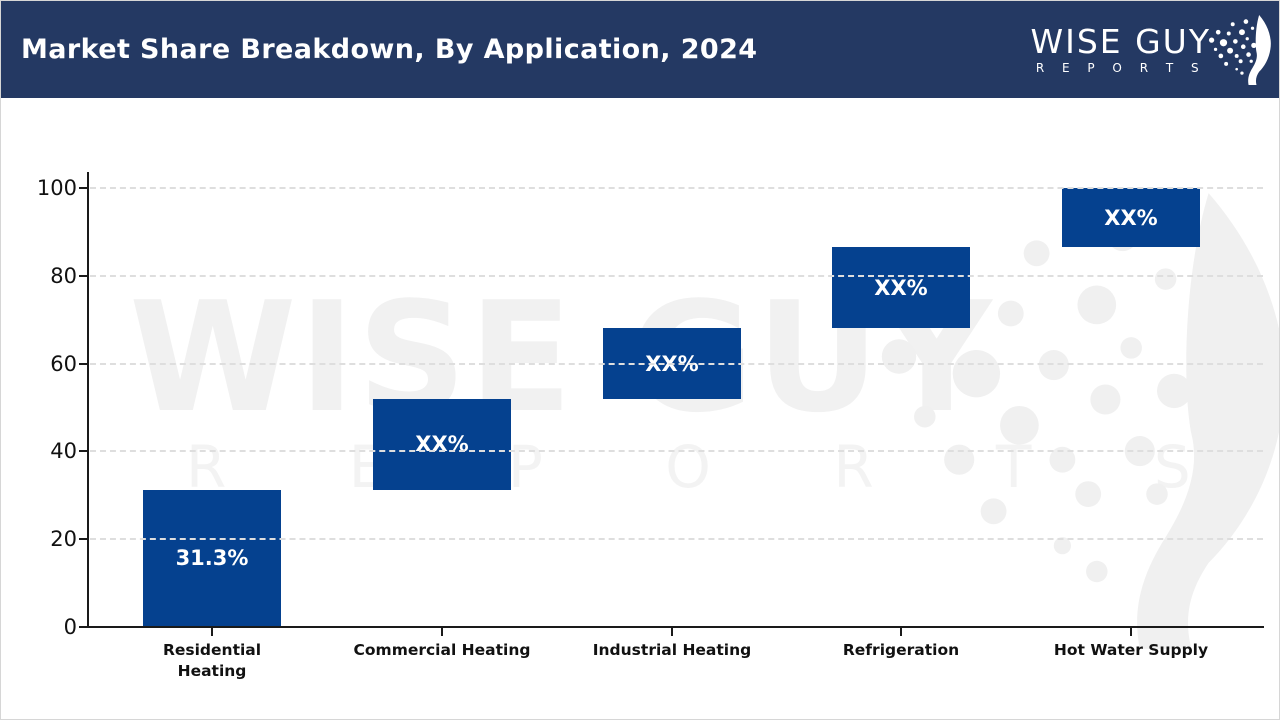 This screenshot has height=720, width=1280. Describe the element at coordinates (63, 275) in the screenshot. I see `y-tick-label: 80` at that location.